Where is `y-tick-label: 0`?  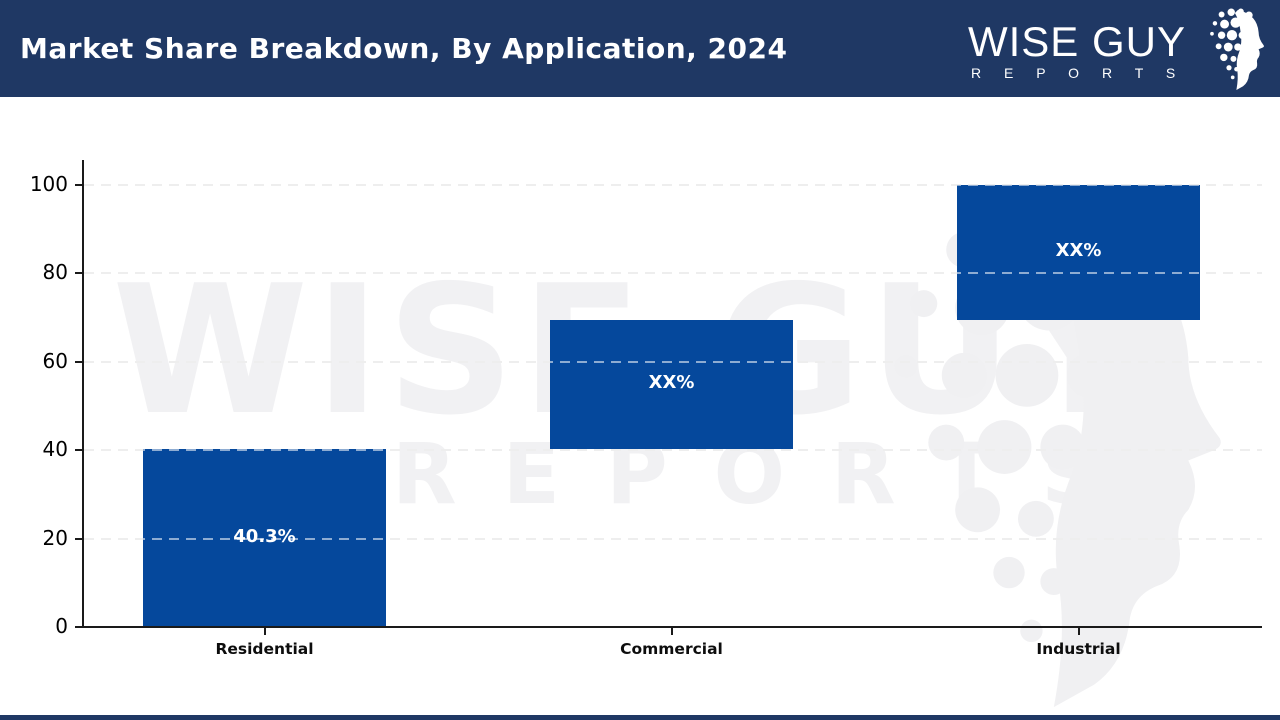
y-tick-label: 0 is located at coordinates (61, 626).